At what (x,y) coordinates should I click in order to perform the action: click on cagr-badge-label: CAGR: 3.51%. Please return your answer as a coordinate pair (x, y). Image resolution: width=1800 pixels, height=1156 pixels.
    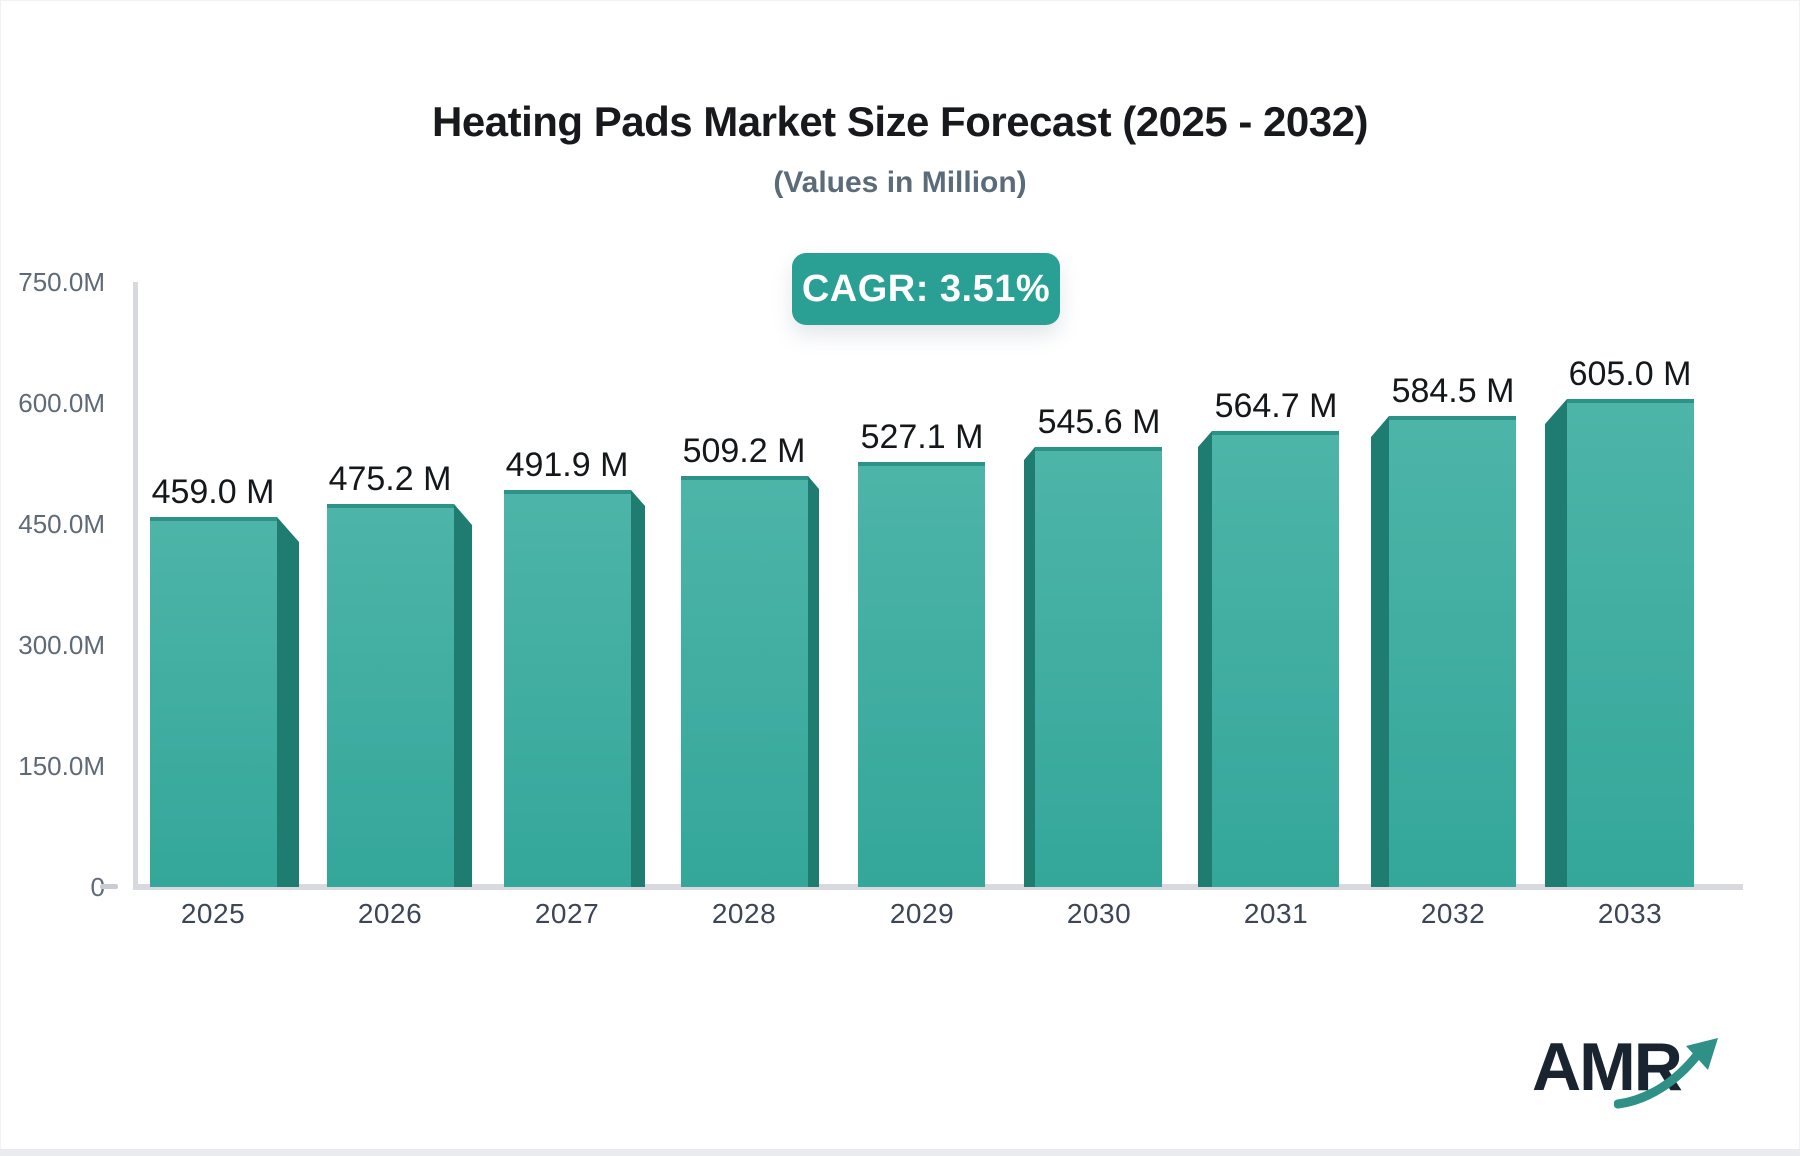
    Looking at the image, I should click on (926, 288).